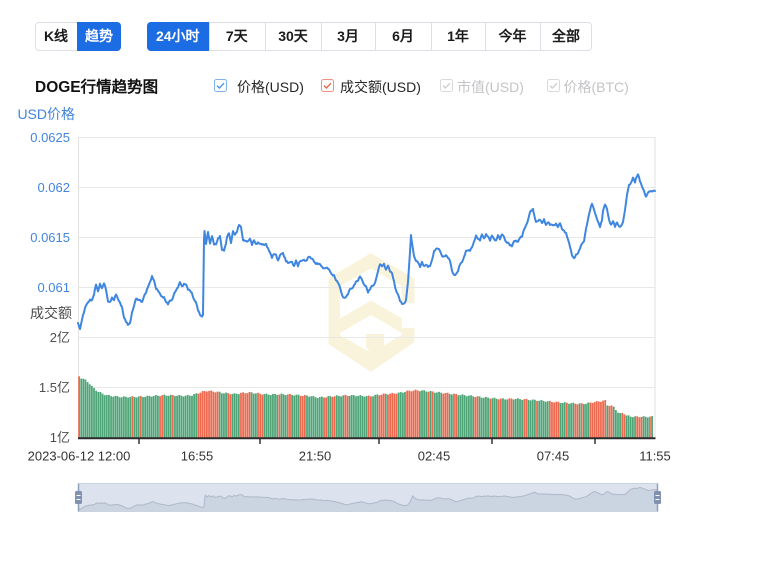 Image resolution: width=780 pixels, height=563 pixels. I want to click on svg-text: USD价格, so click(46, 114).